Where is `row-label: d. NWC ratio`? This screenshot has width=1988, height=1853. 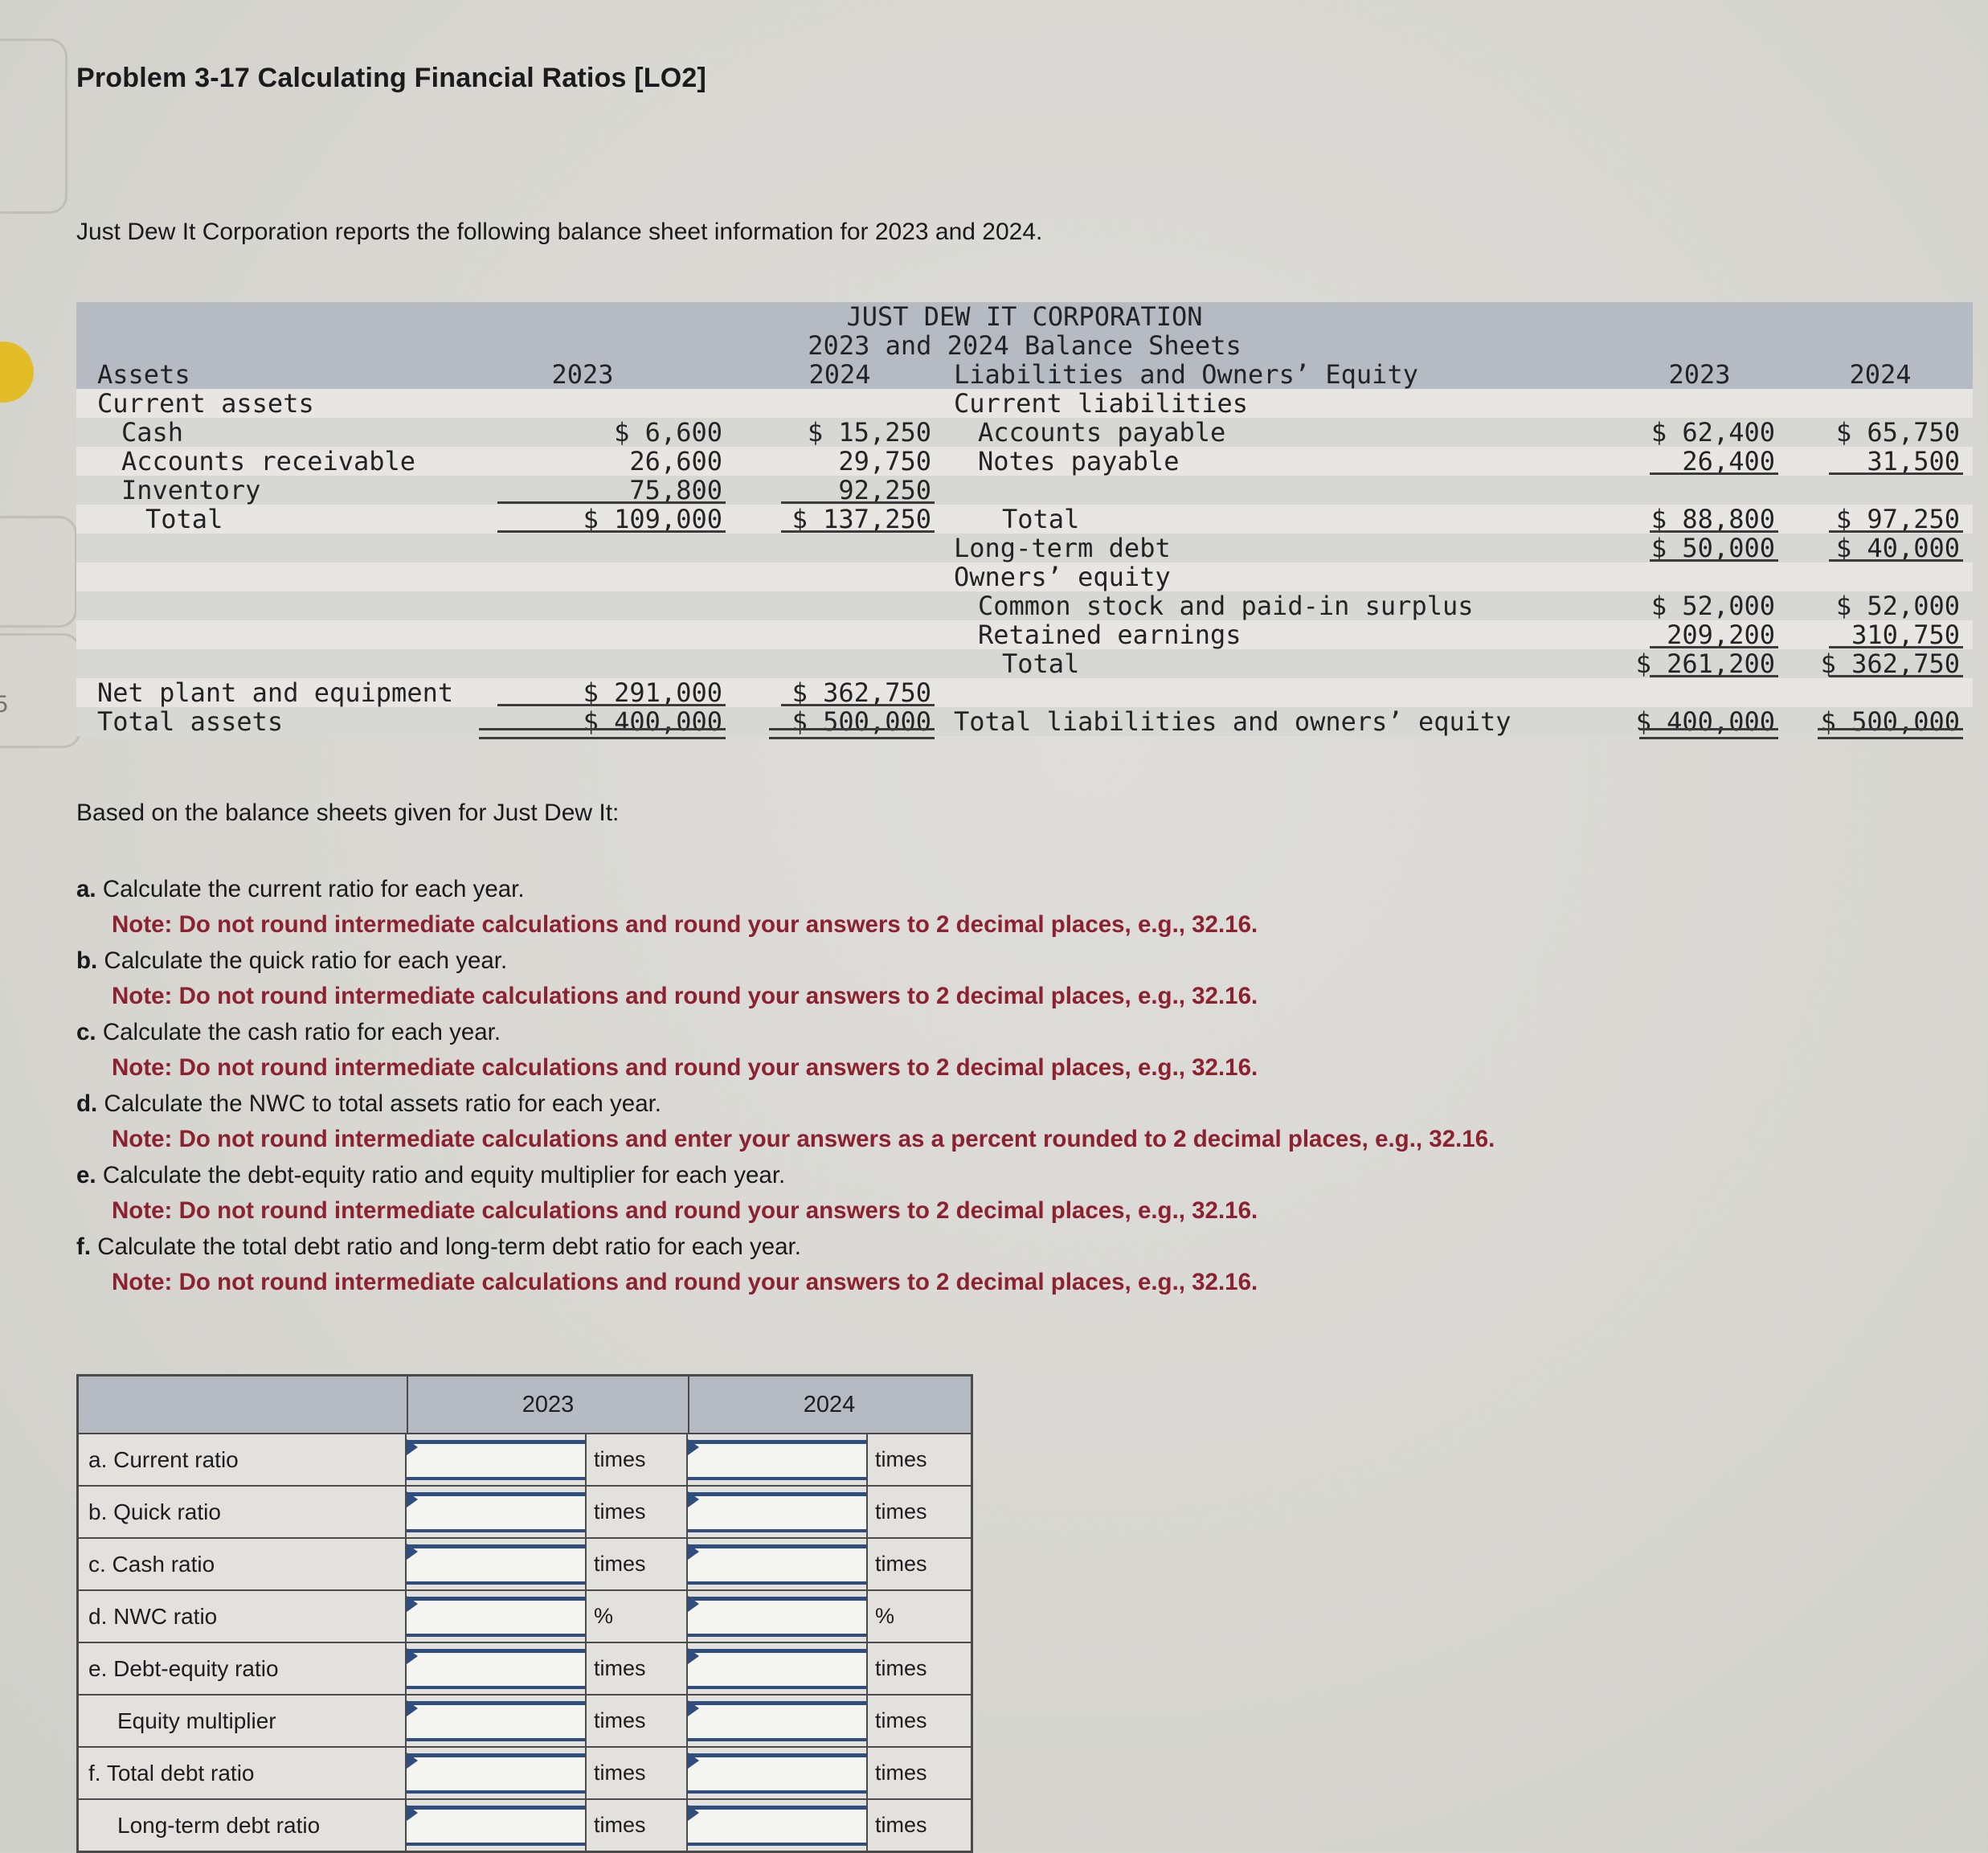
row-label: d. NWC ratio is located at coordinates (243, 1617).